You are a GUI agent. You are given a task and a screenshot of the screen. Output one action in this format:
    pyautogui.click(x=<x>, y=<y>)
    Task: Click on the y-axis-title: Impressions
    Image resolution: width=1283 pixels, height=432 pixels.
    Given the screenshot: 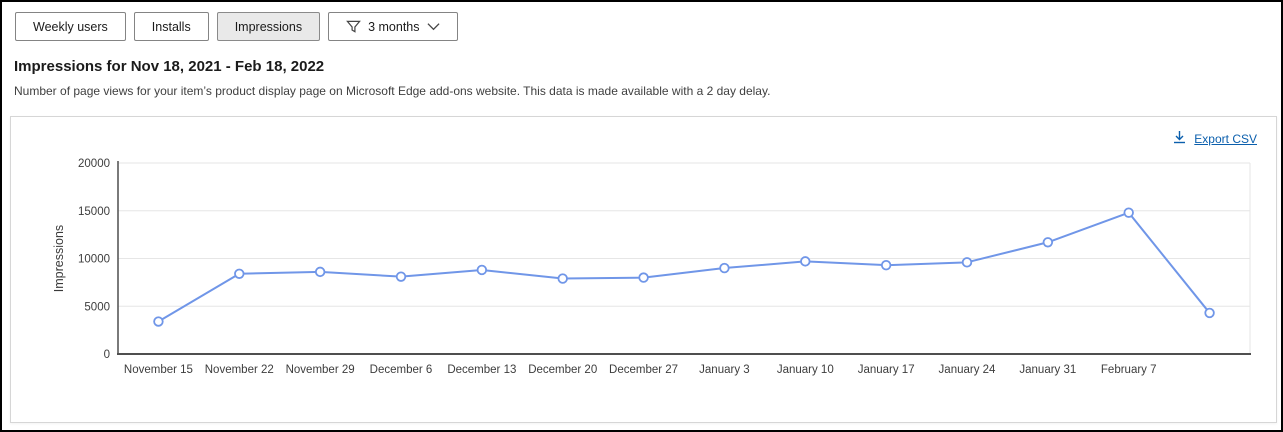 What is the action you would take?
    pyautogui.click(x=59, y=258)
    